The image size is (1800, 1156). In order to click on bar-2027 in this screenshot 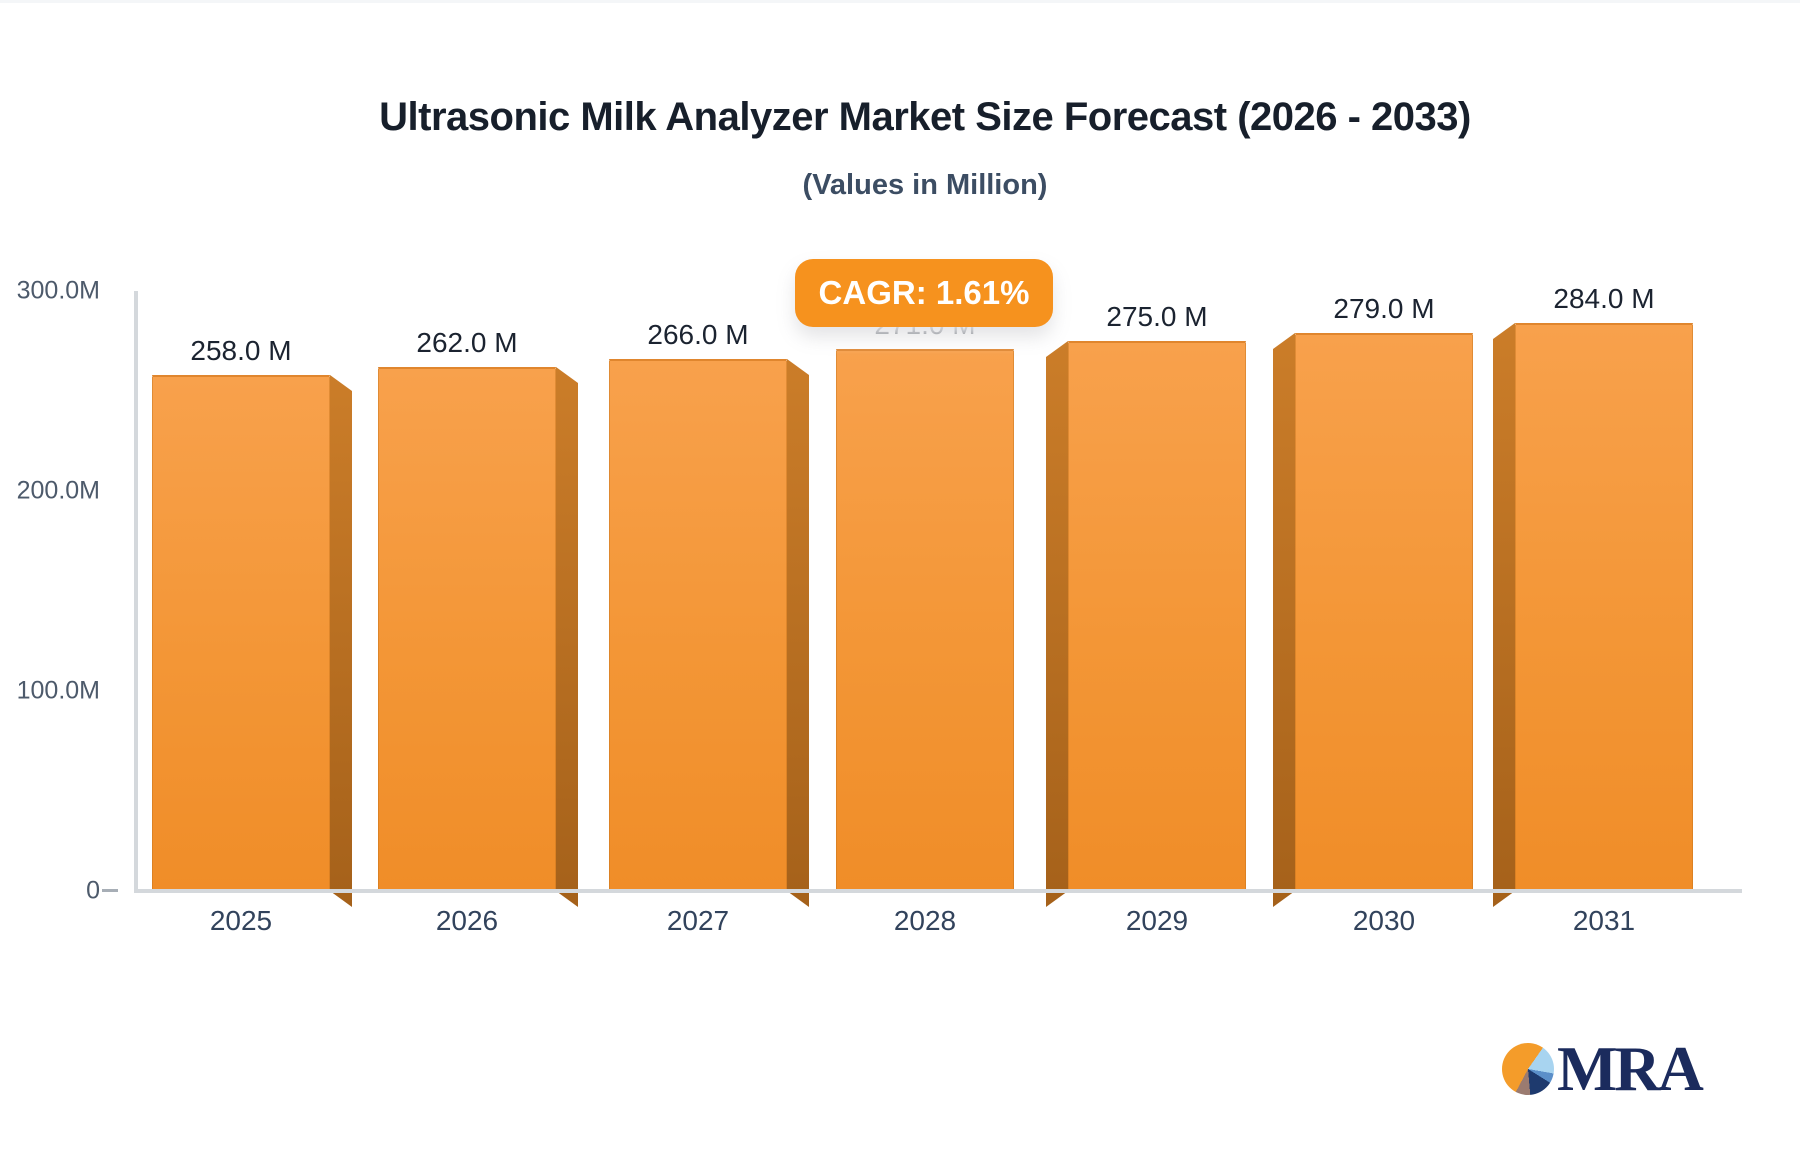, I will do `click(709, 633)`.